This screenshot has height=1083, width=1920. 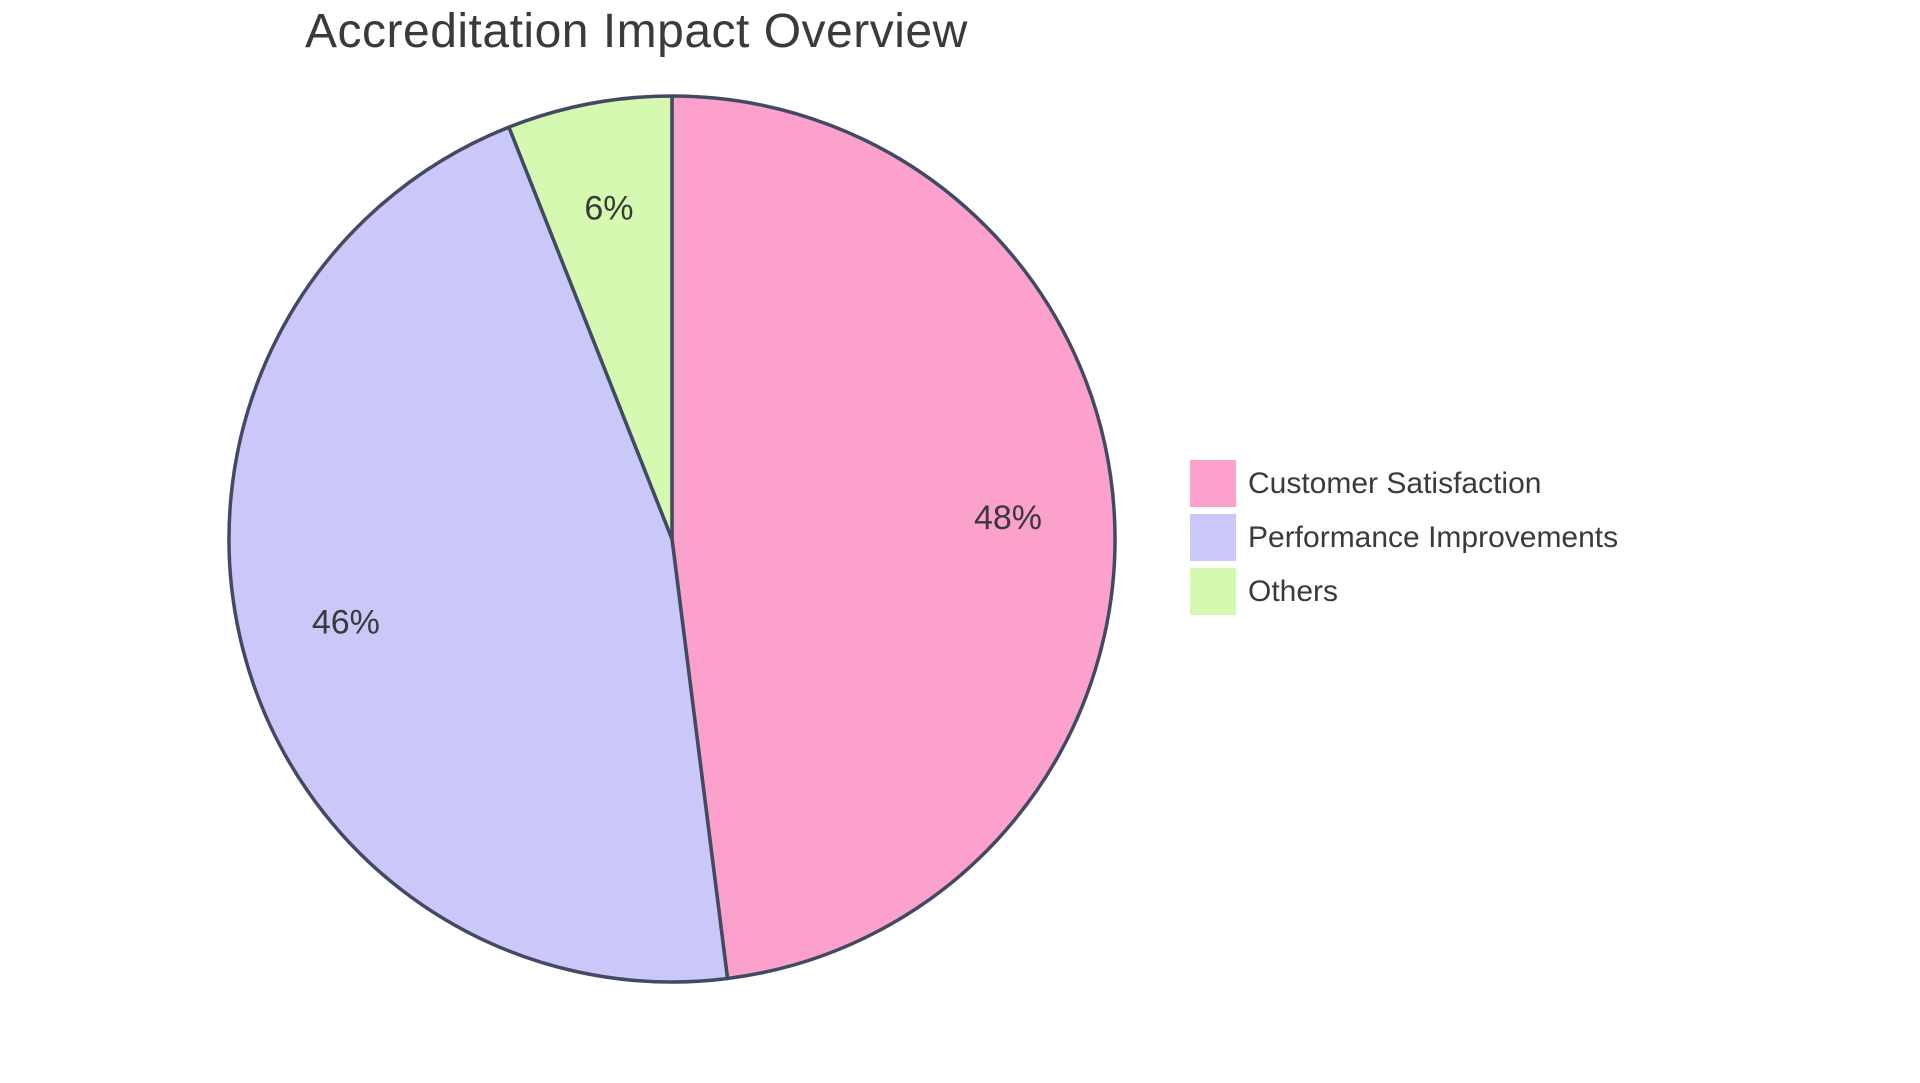 What do you see at coordinates (1008, 518) in the screenshot?
I see `slice-value-label: 48%` at bounding box center [1008, 518].